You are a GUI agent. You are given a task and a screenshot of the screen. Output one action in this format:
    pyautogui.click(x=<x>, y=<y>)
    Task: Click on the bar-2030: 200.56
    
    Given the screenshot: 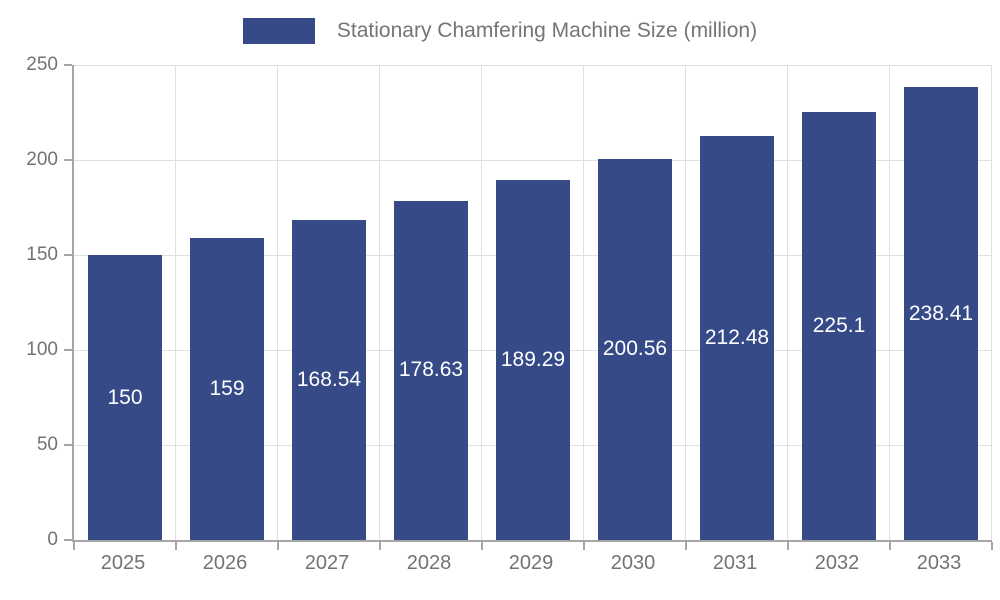 What is the action you would take?
    pyautogui.click(x=635, y=349)
    